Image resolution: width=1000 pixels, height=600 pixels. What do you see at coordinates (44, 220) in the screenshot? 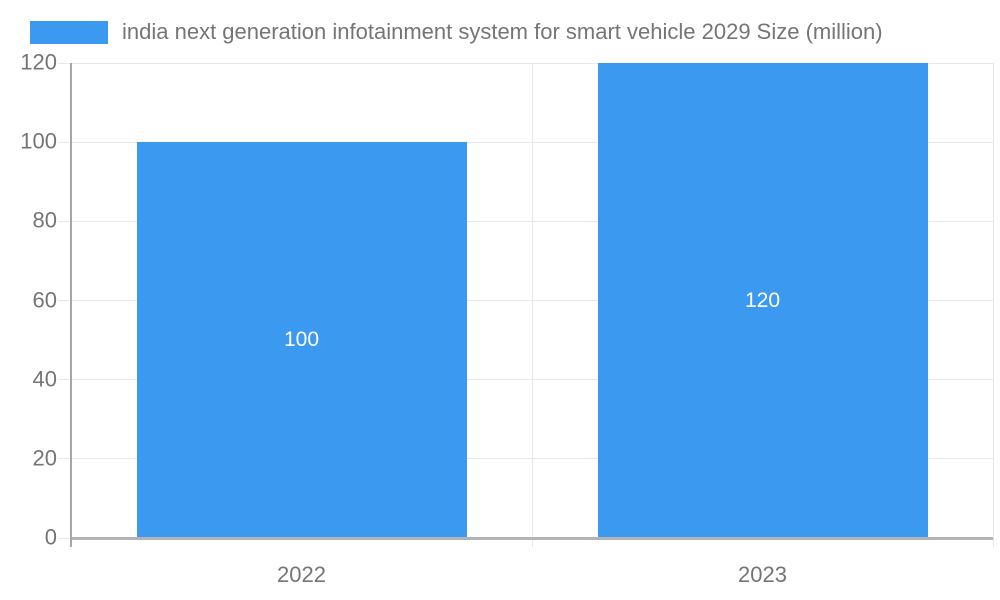
I see `y-tick-label: 80` at bounding box center [44, 220].